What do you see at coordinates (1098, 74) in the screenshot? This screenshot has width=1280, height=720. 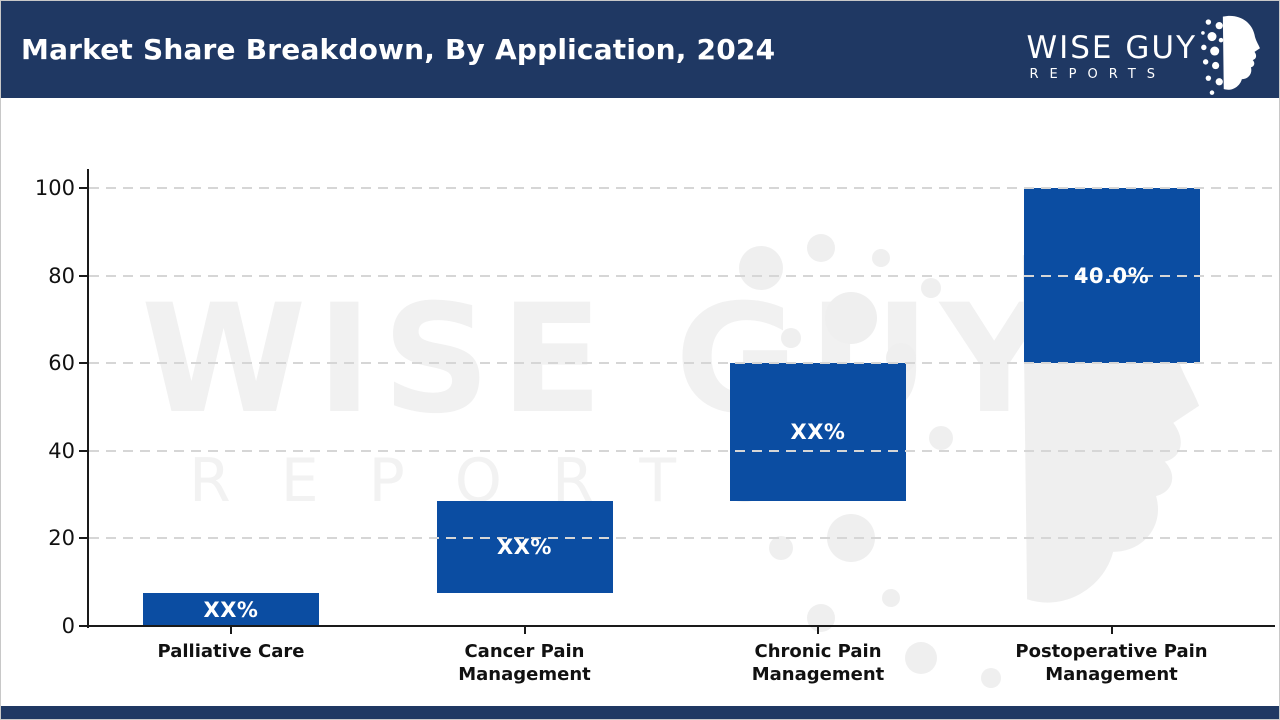 I see `brand-logo-subtitle: REPORTS` at bounding box center [1098, 74].